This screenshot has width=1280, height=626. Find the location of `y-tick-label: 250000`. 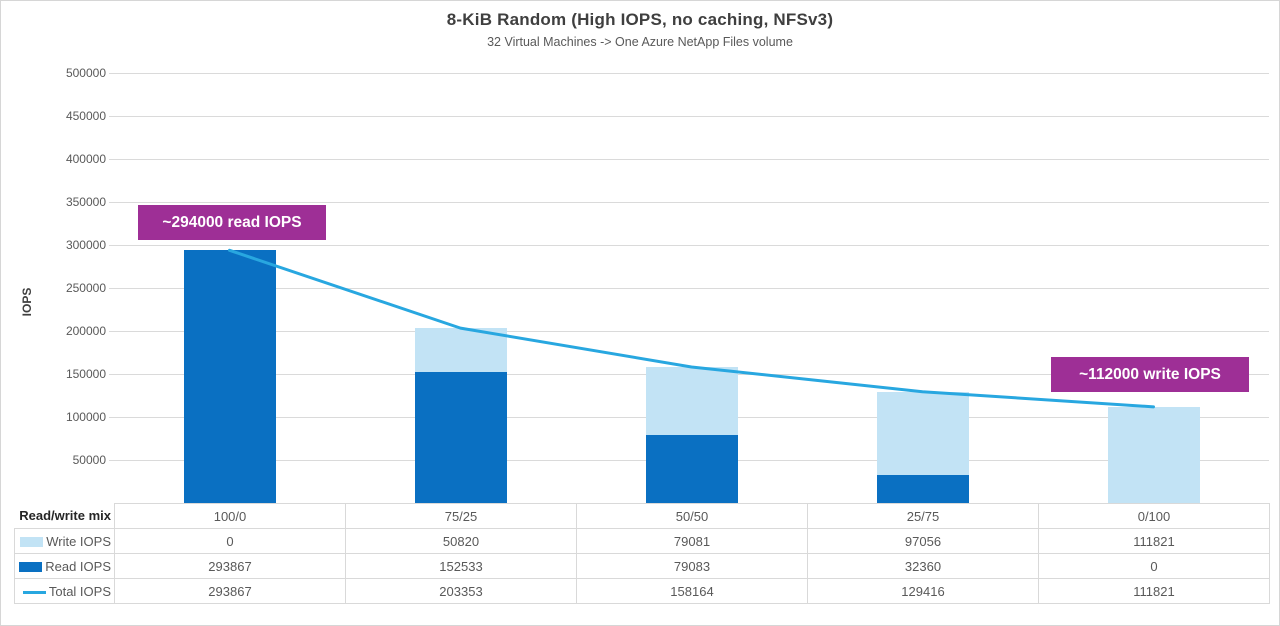

y-tick-label: 250000 is located at coordinates (85, 288).